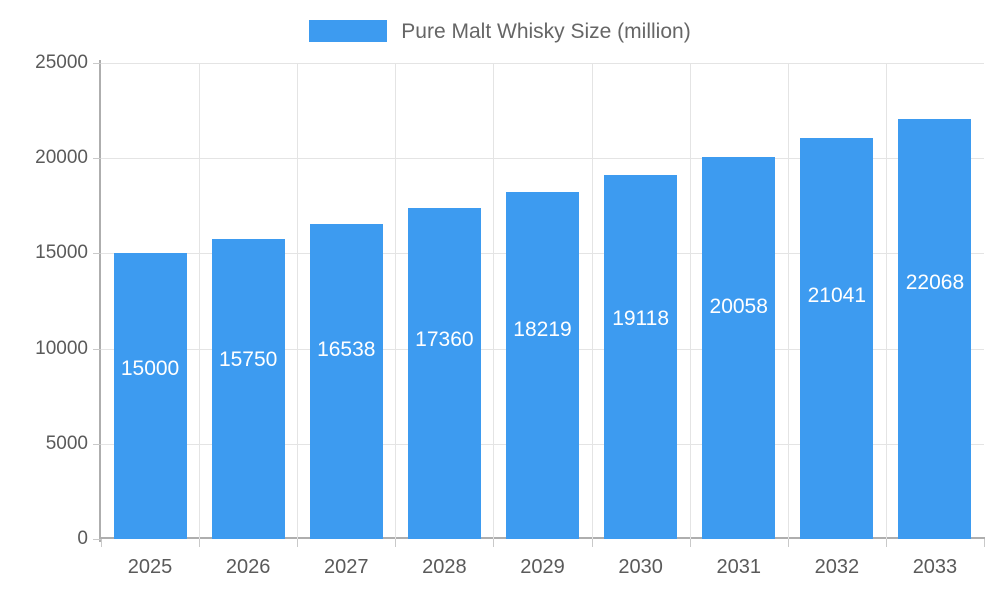 The height and width of the screenshot is (600, 1000). Describe the element at coordinates (150, 368) in the screenshot. I see `bar-value-label: 15000` at that location.